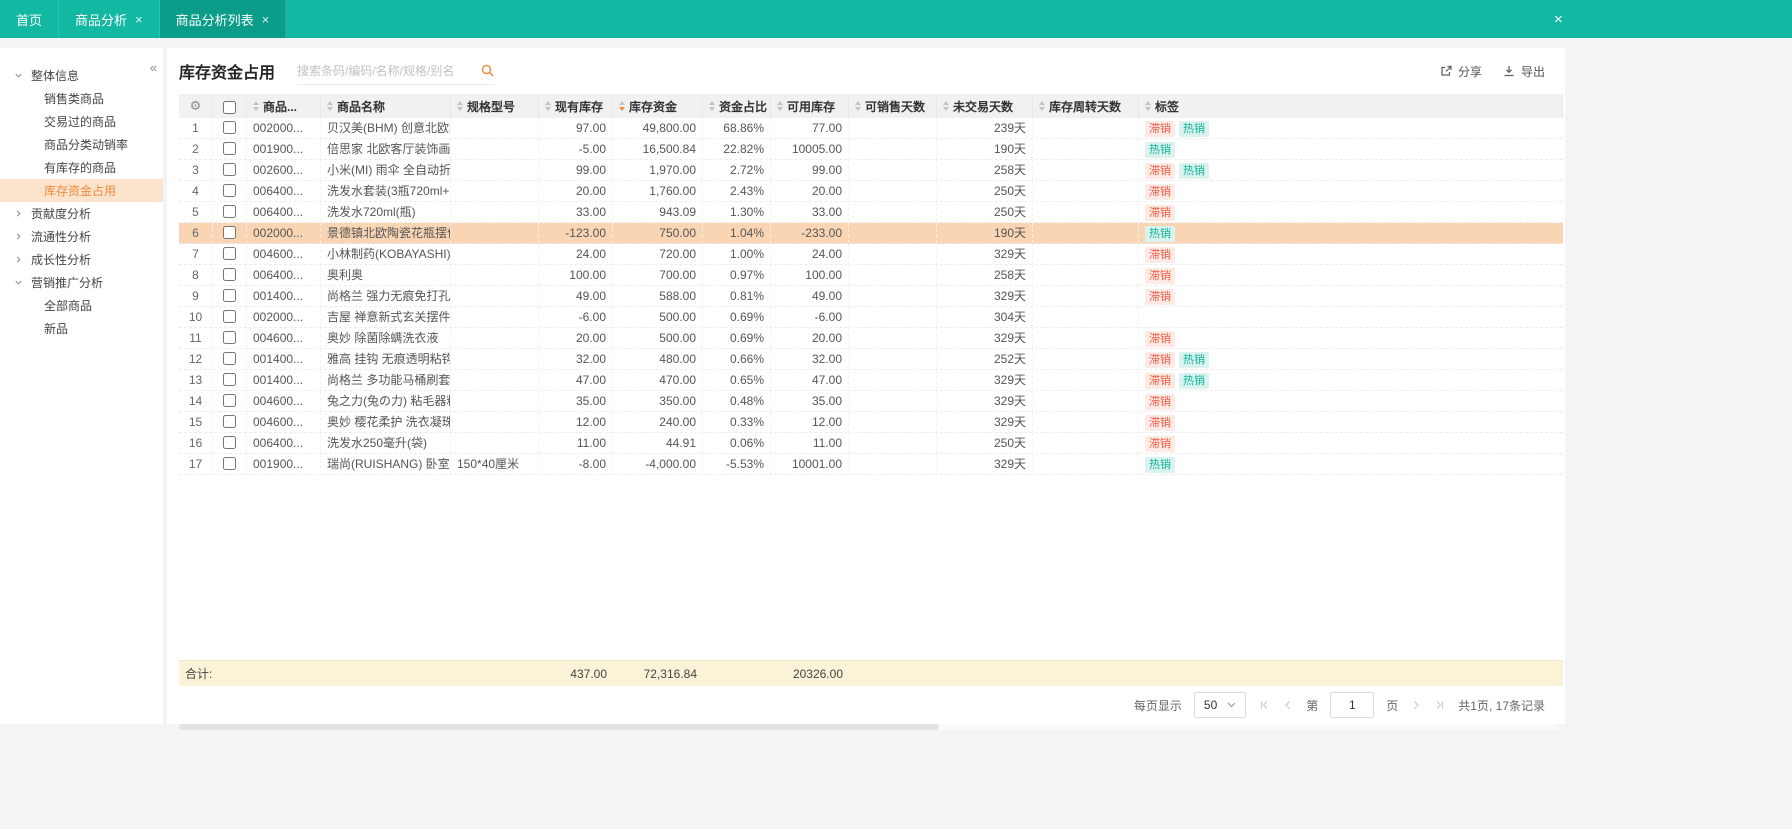 This screenshot has width=1792, height=829. Describe the element at coordinates (1288, 705) in the screenshot. I see `prev-page-button` at that location.